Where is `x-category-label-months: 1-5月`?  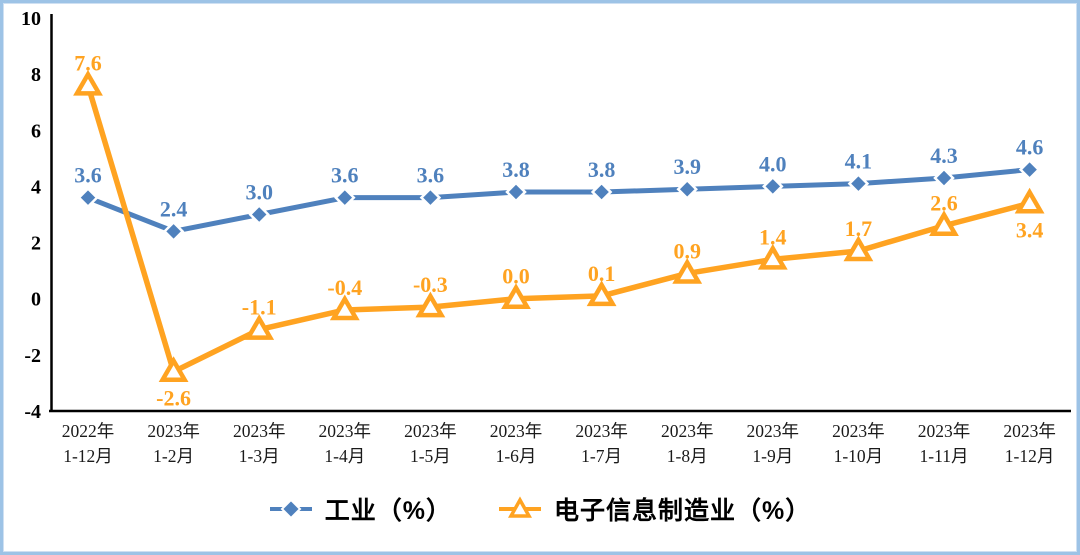
x-category-label-months: 1-5月 is located at coordinates (430, 456).